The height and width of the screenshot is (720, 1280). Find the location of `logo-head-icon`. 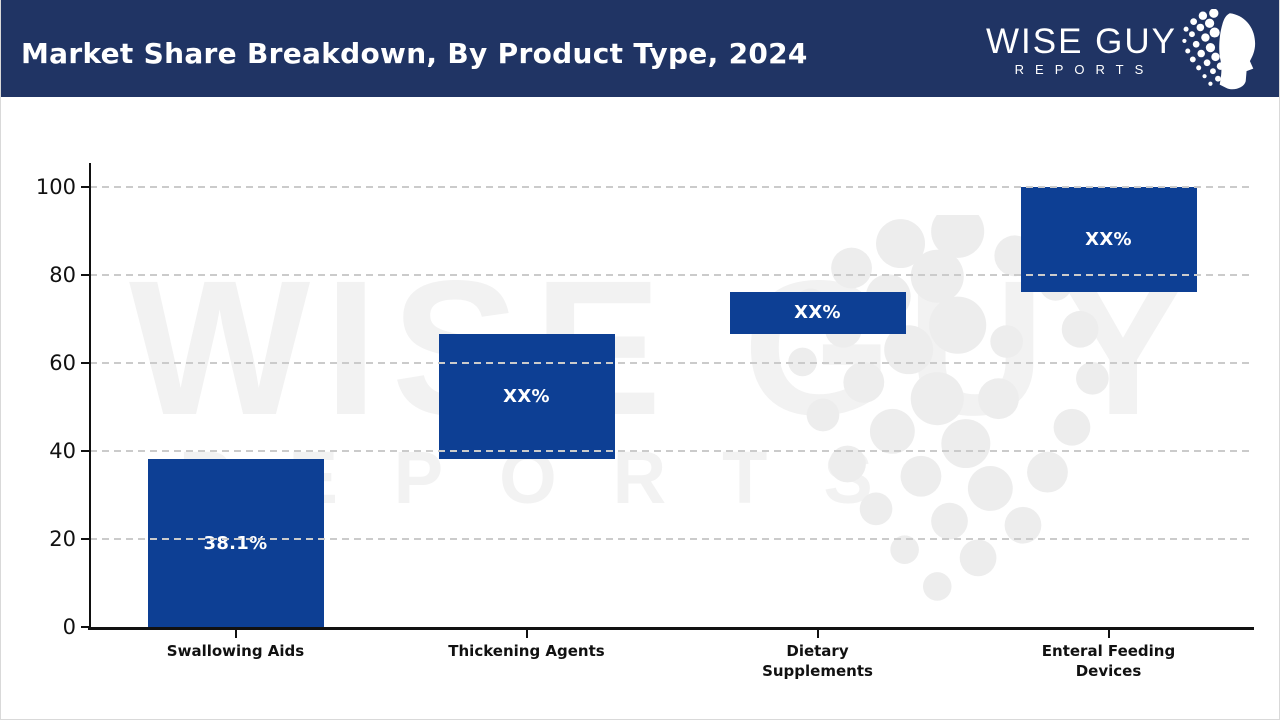

logo-head-icon is located at coordinates (1219, 48).